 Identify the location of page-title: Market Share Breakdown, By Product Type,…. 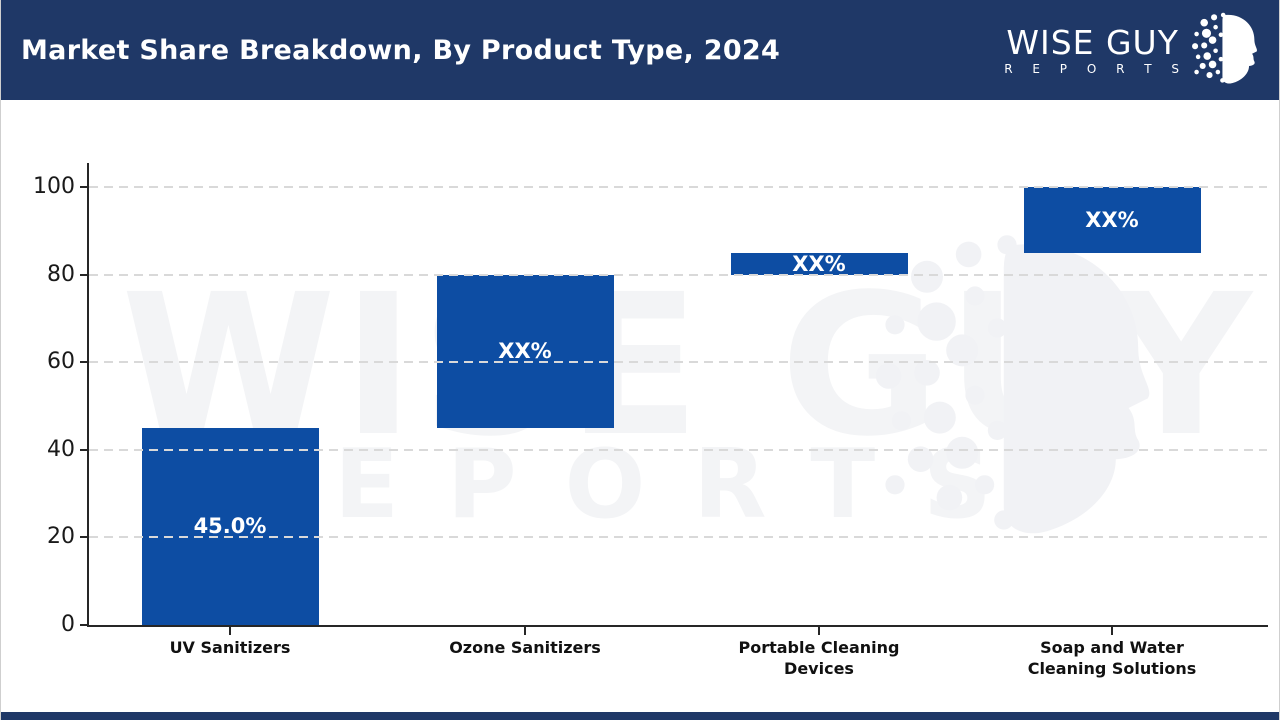
(401, 50).